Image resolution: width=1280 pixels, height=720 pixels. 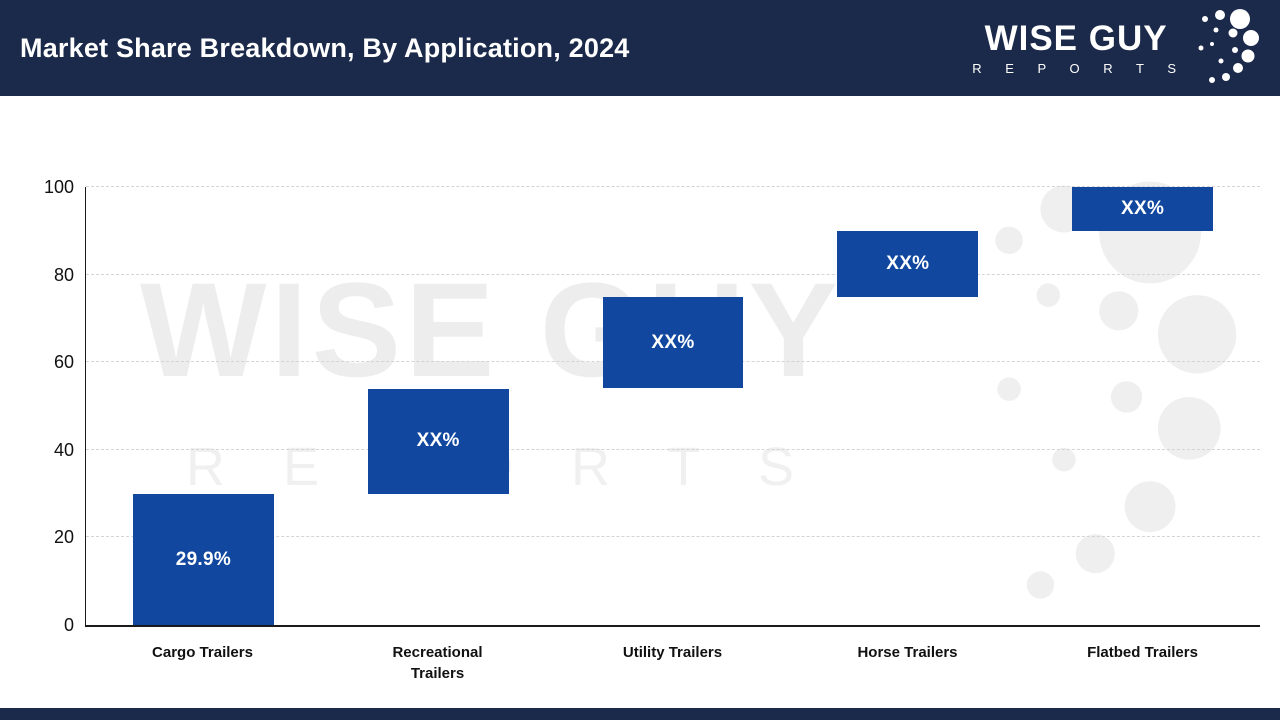 I want to click on bar-value-label: 29.9%, so click(x=203, y=559).